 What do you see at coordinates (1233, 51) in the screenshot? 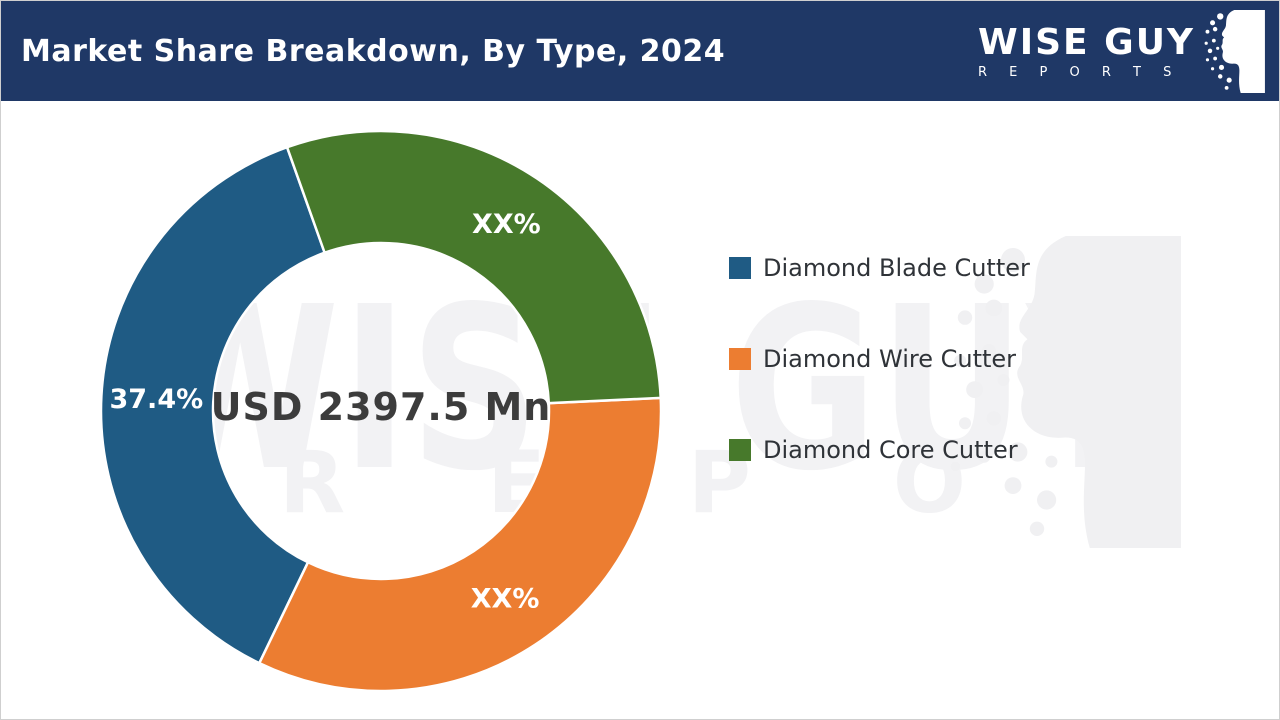
I see `logo-face-icon` at bounding box center [1233, 51].